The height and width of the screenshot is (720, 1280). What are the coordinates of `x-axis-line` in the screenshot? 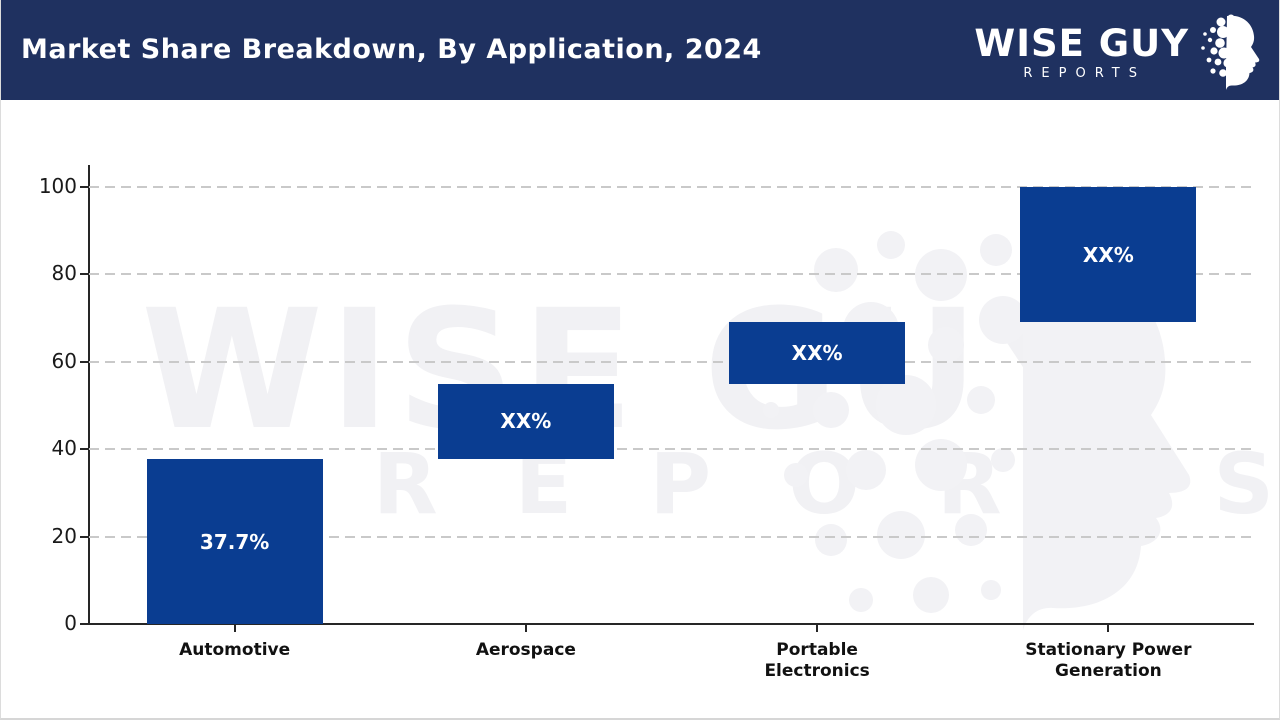 It's located at (671, 624).